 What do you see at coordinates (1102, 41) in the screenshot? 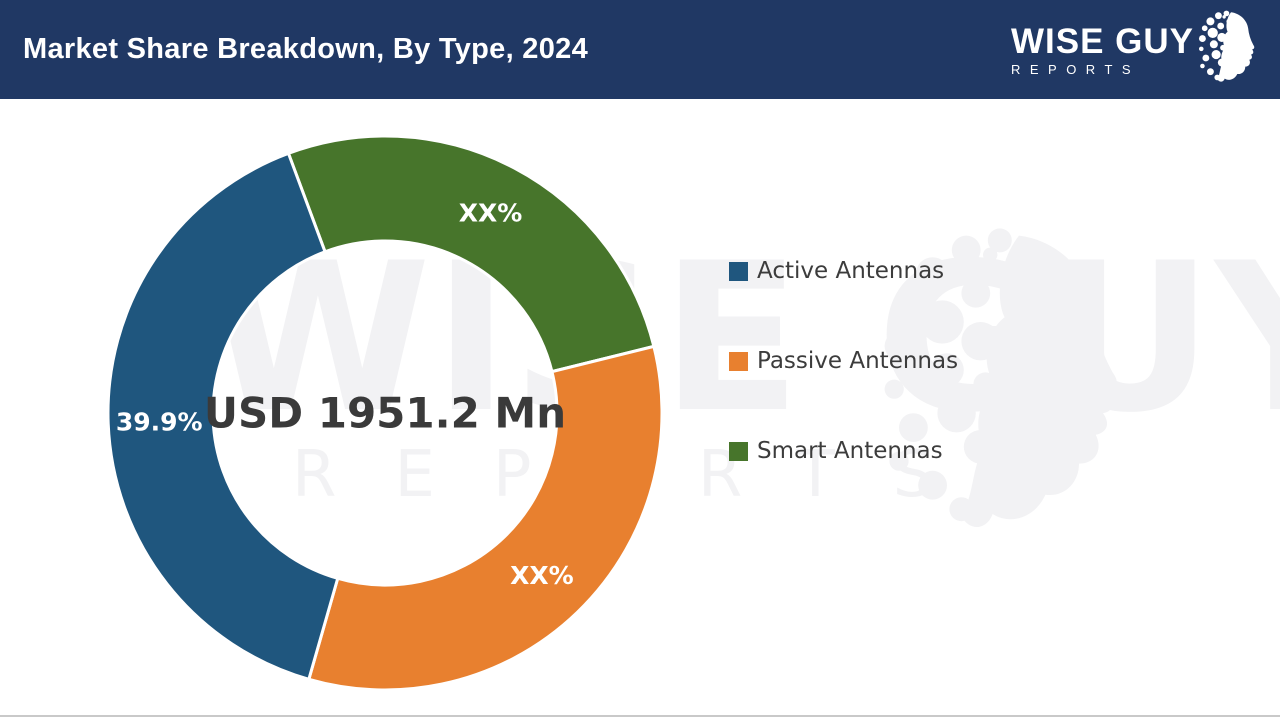
I see `logo-wordmark: WISE GUY` at bounding box center [1102, 41].